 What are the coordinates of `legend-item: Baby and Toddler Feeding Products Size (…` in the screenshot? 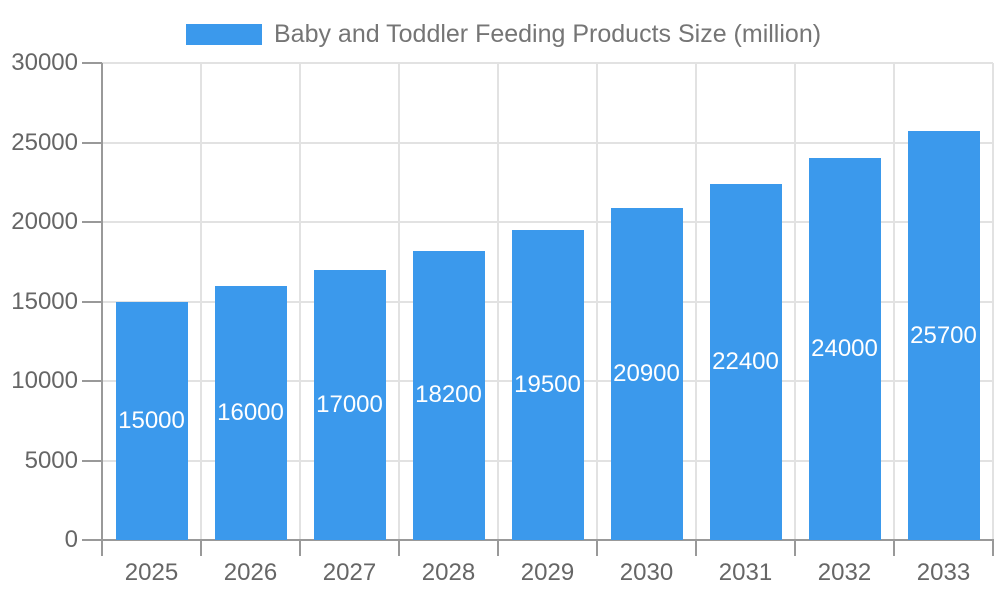 It's located at (503, 34).